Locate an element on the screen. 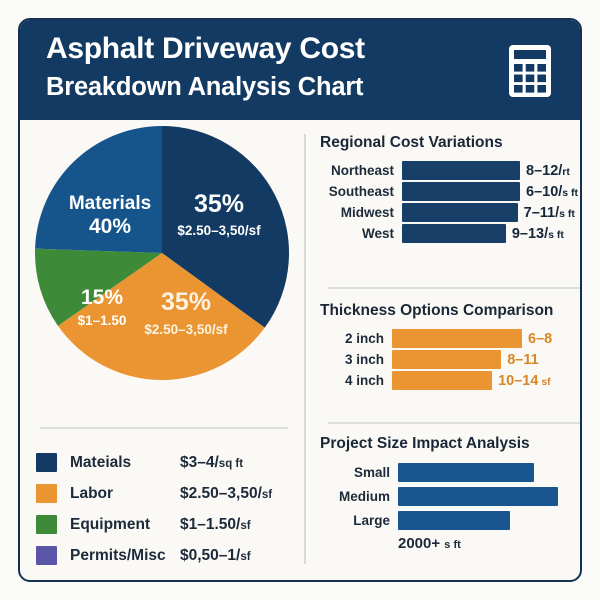 The height and width of the screenshot is (600, 600). pie-label-orange-percent: 35% is located at coordinates (186, 302).